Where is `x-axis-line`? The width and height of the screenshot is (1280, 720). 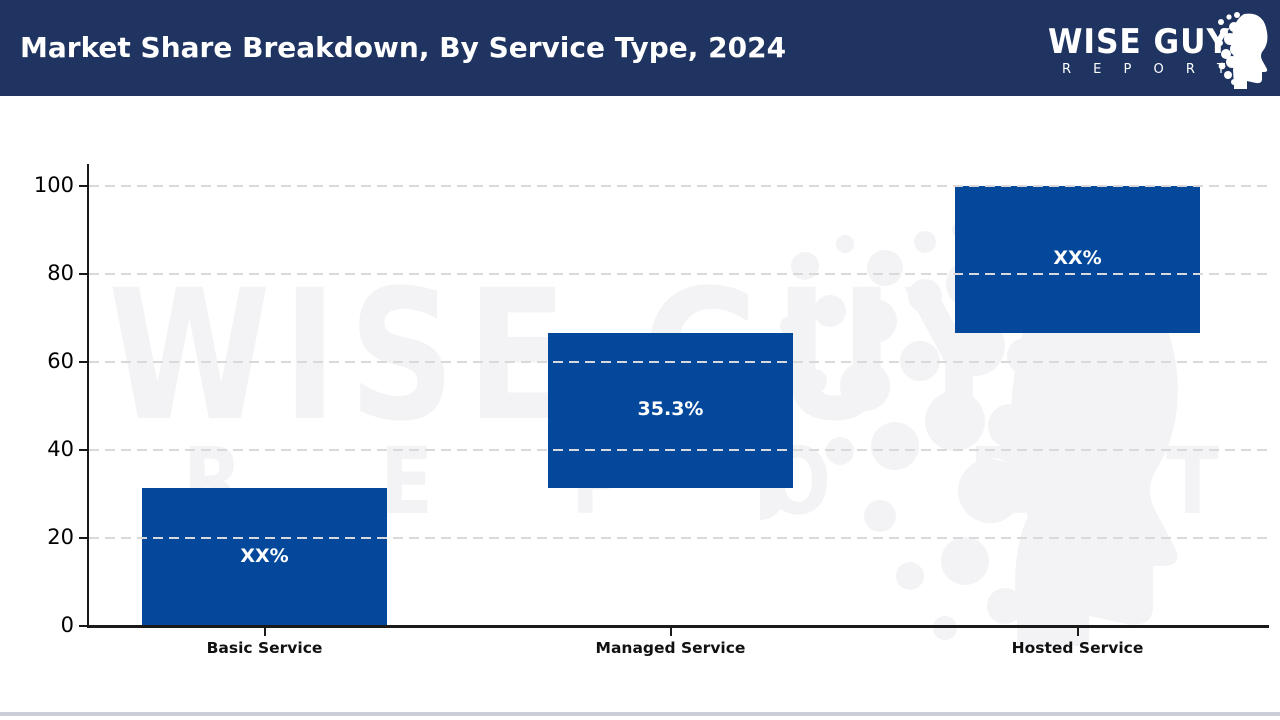 x-axis-line is located at coordinates (678, 626).